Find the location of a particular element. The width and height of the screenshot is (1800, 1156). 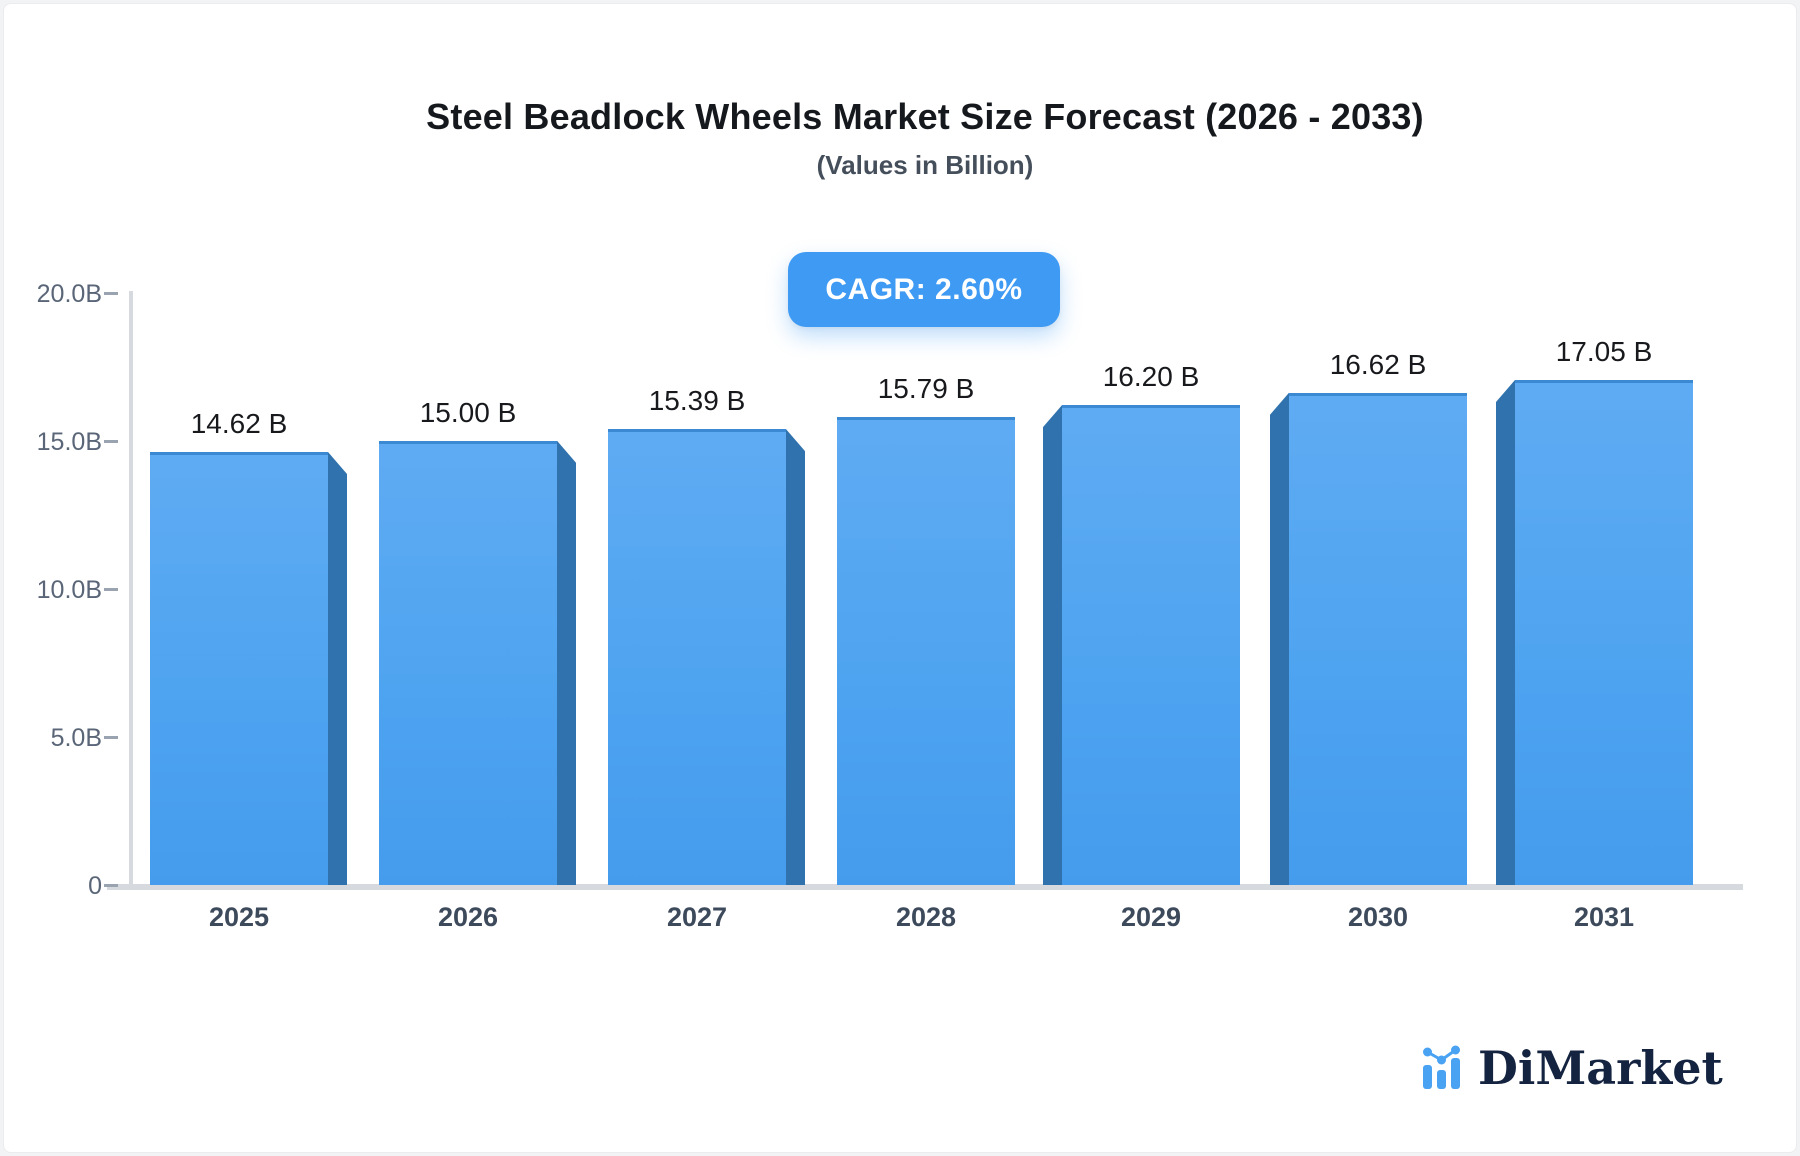

x-axis-label-2028: 2028 is located at coordinates (926, 917).